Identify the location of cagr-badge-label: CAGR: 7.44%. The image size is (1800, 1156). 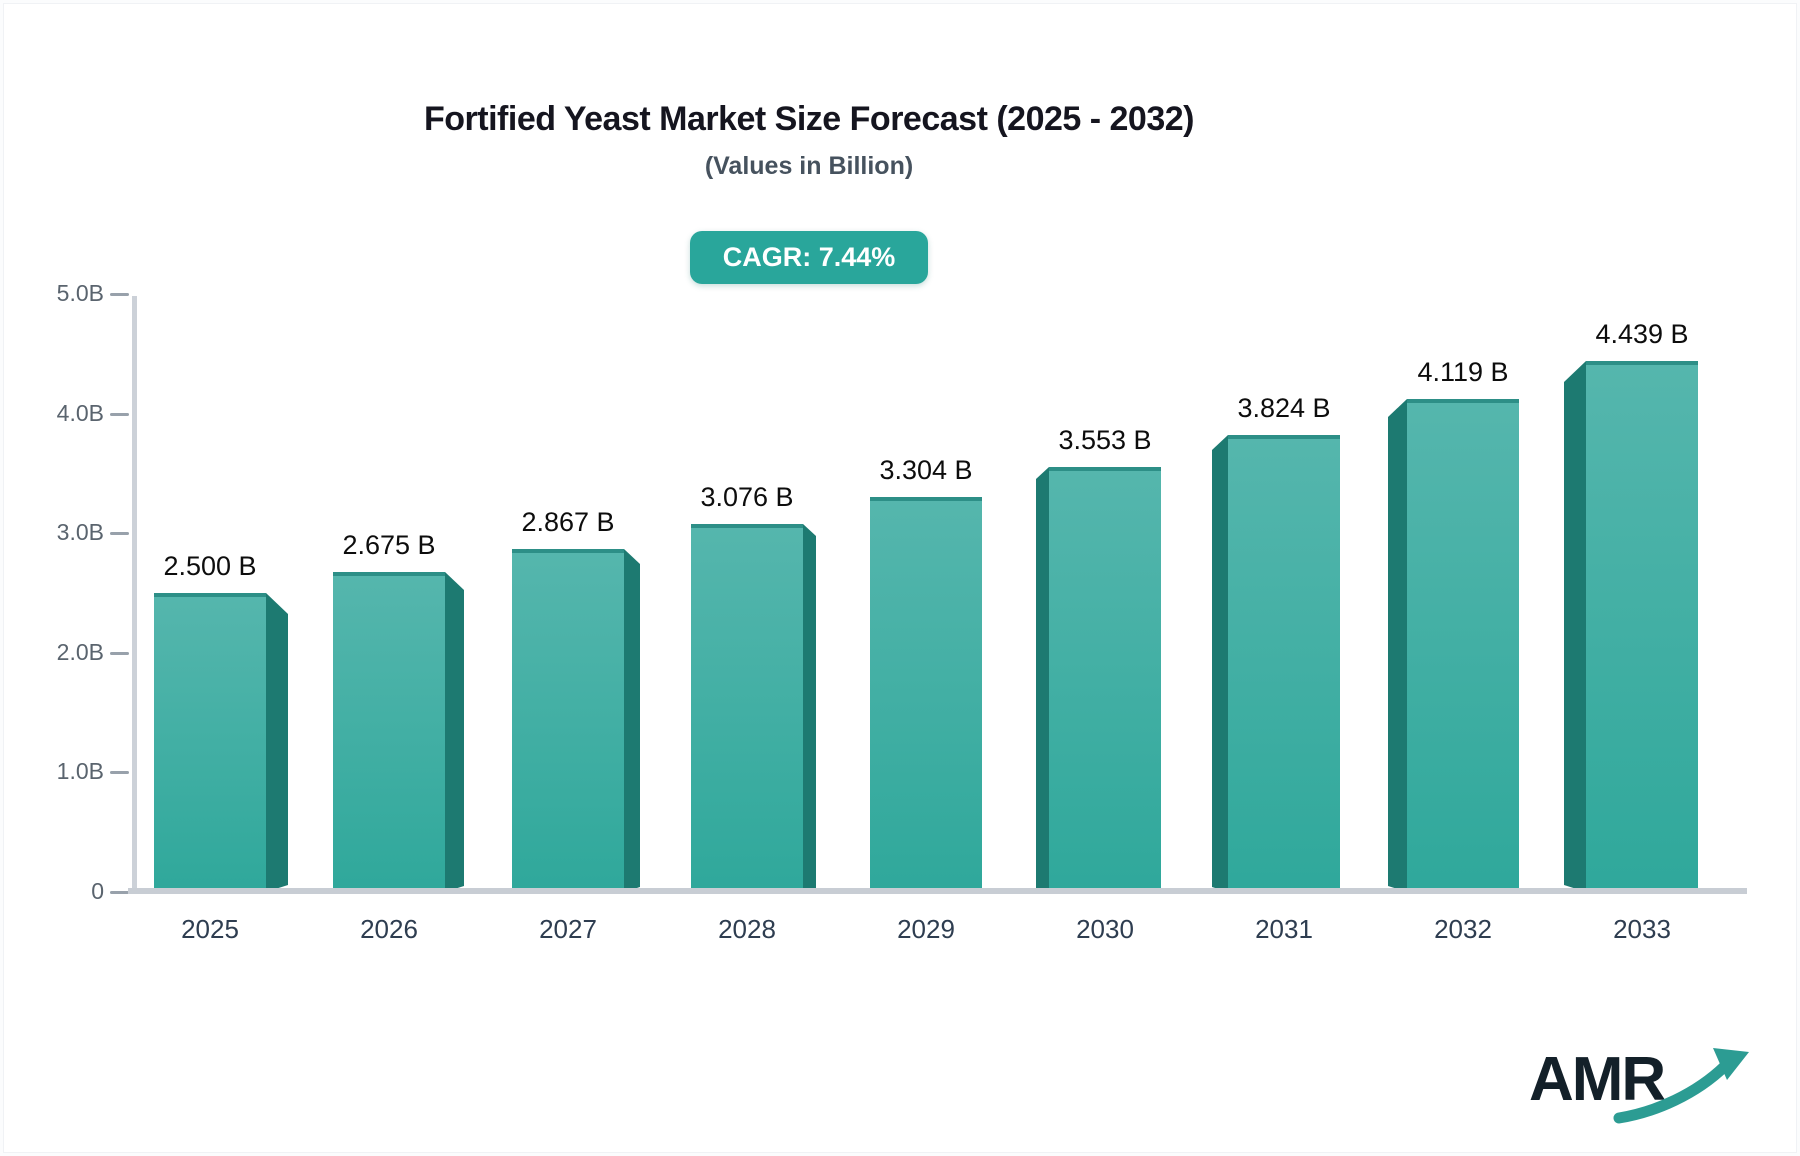
(809, 257).